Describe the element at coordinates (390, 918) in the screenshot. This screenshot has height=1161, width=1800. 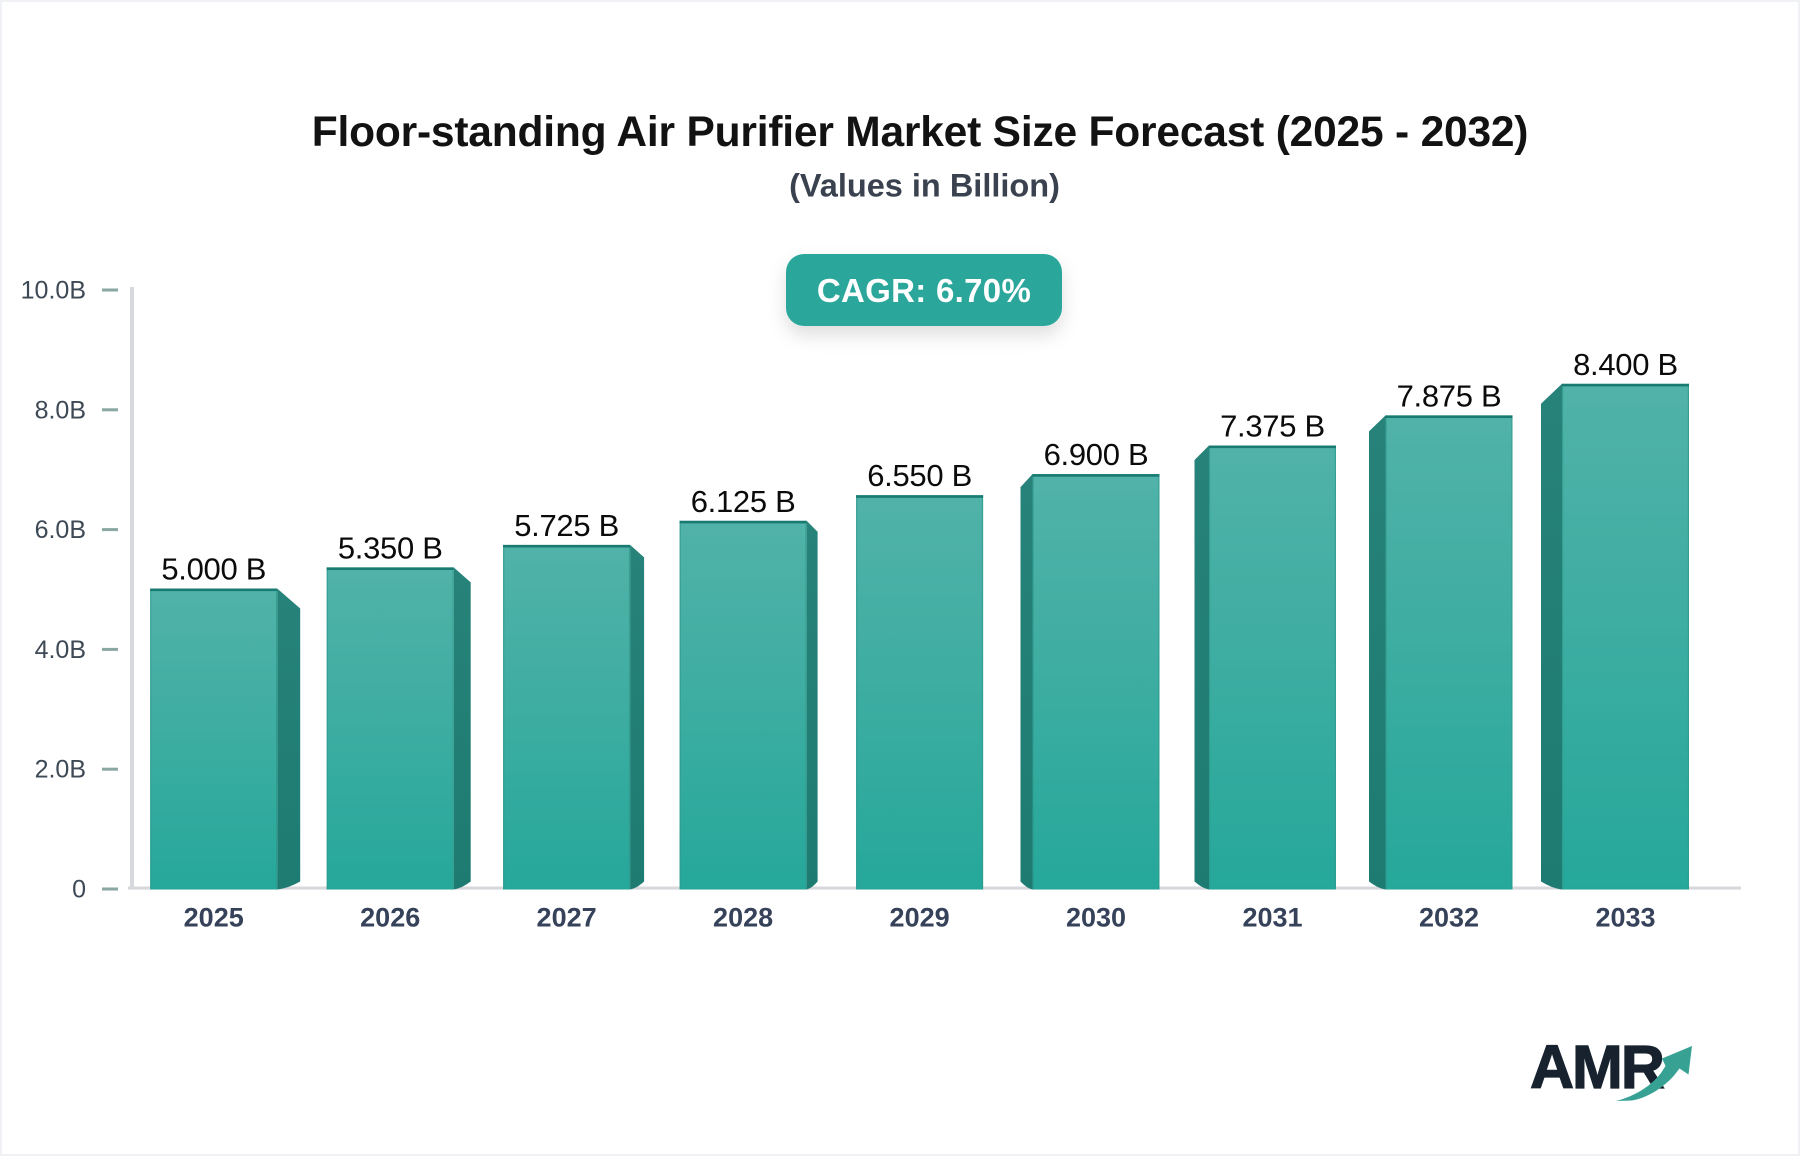
I see `svg-text: 2026` at that location.